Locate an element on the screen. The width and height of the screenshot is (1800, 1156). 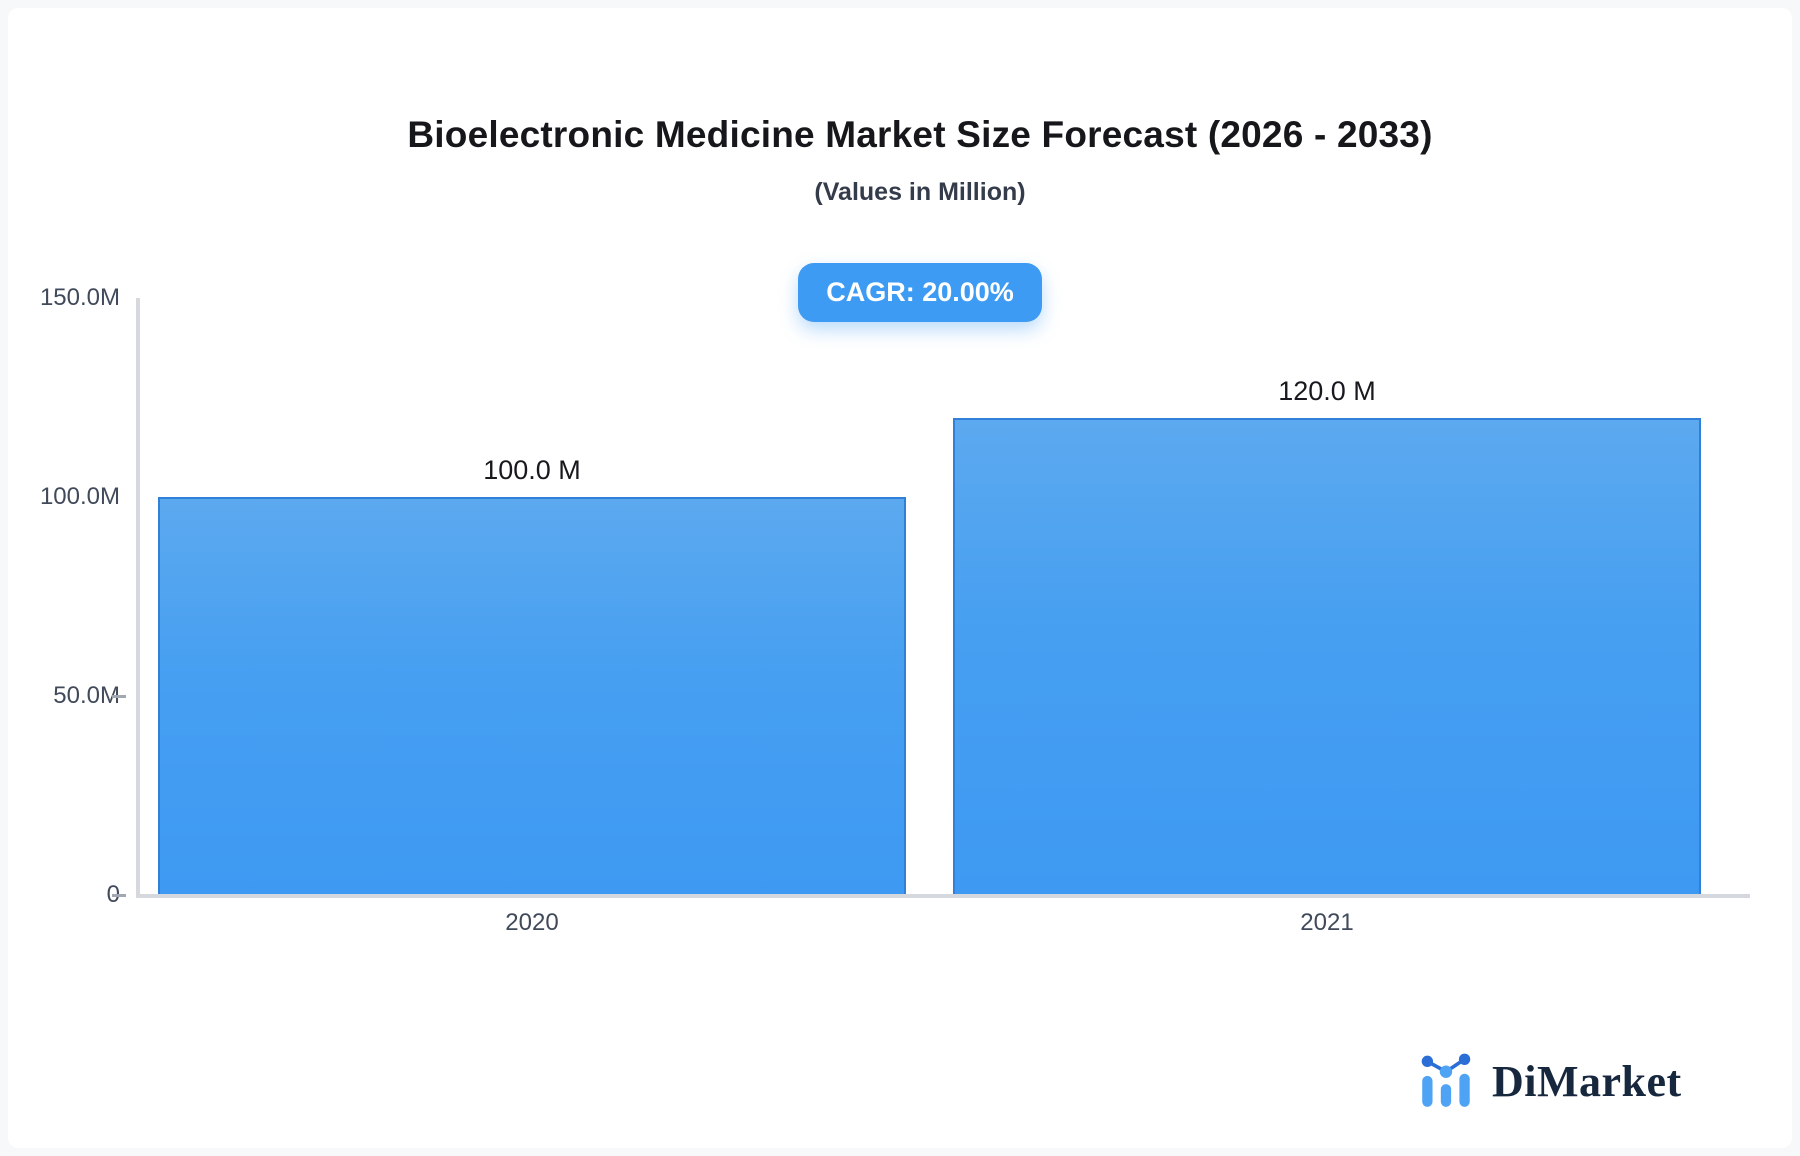
x-tick-label: 2021 is located at coordinates (1327, 922).